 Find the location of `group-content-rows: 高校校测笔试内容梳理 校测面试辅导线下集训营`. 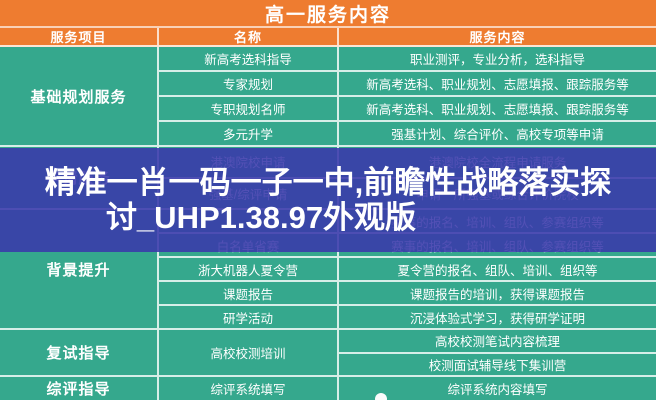

group-content-rows: 高校校测笔试内容梳理 校测面试辅导线下集训营 is located at coordinates (496, 352).